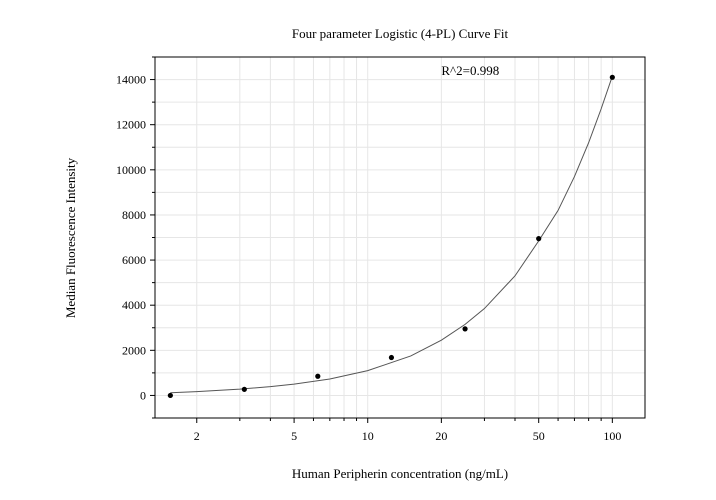 This screenshot has width=716, height=500. What do you see at coordinates (131, 80) in the screenshot?
I see `y-tick-label: 14000` at bounding box center [131, 80].